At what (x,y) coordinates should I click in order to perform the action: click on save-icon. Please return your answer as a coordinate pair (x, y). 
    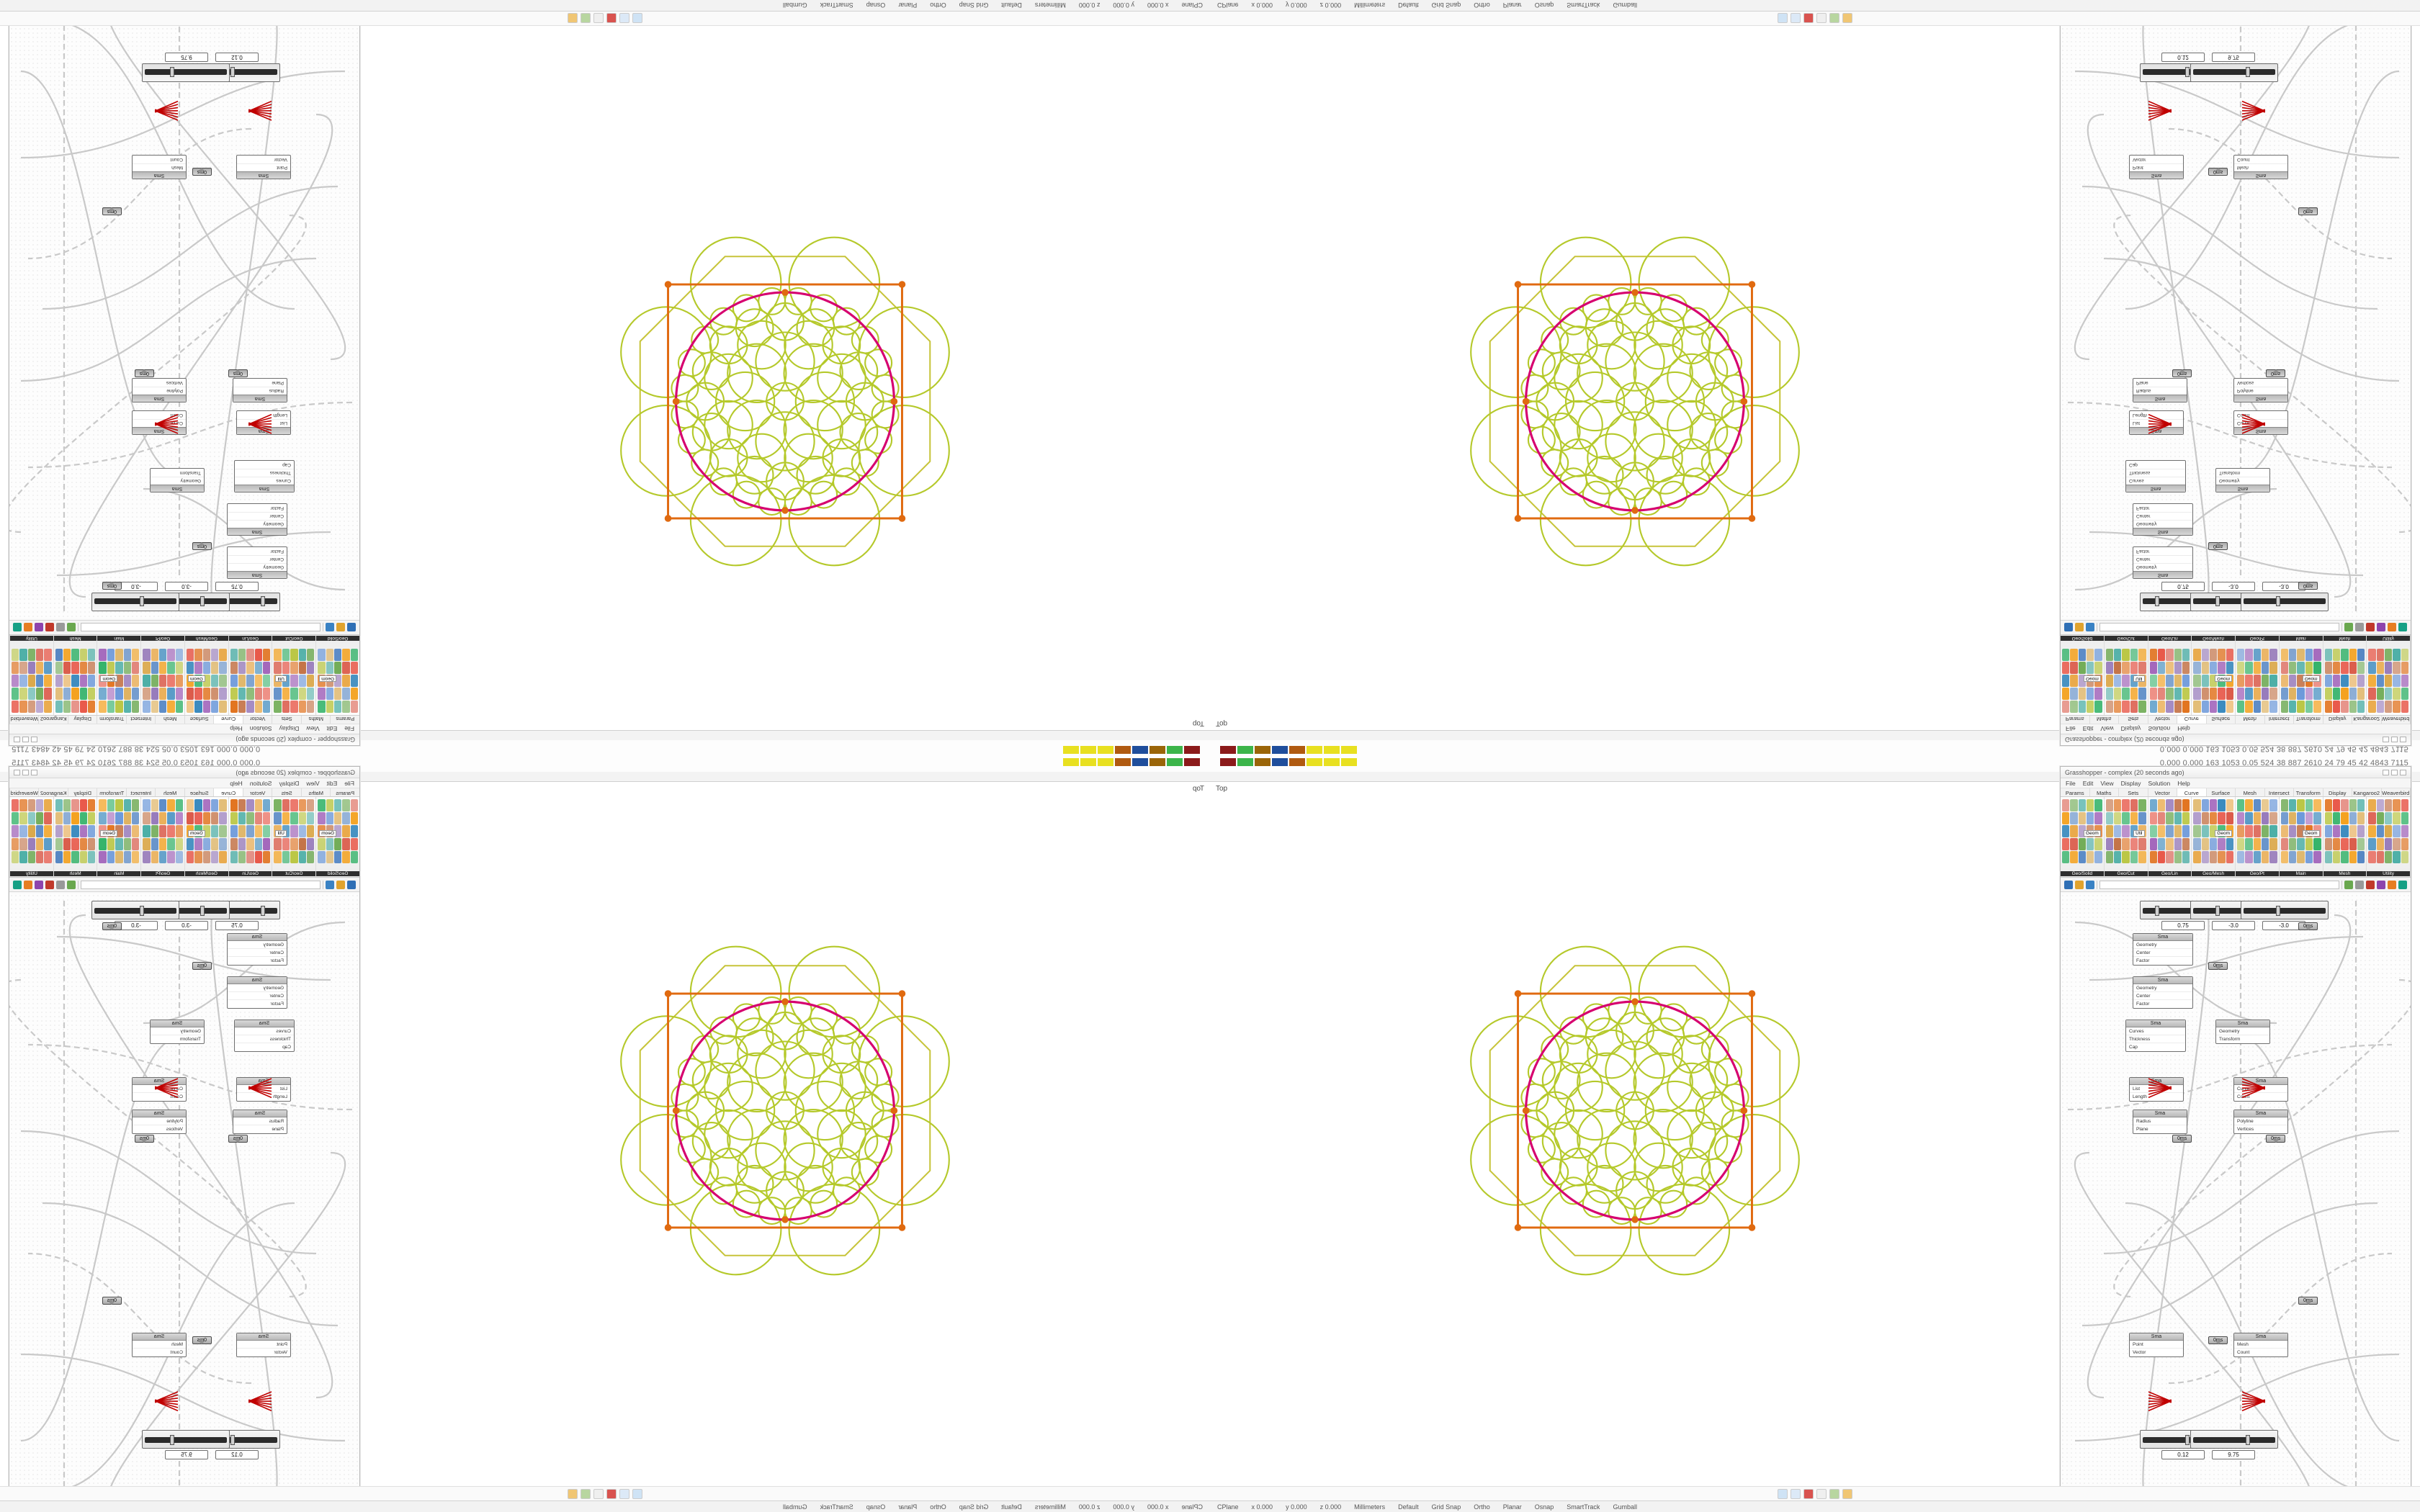
    Looking at the image, I should click on (2090, 627).